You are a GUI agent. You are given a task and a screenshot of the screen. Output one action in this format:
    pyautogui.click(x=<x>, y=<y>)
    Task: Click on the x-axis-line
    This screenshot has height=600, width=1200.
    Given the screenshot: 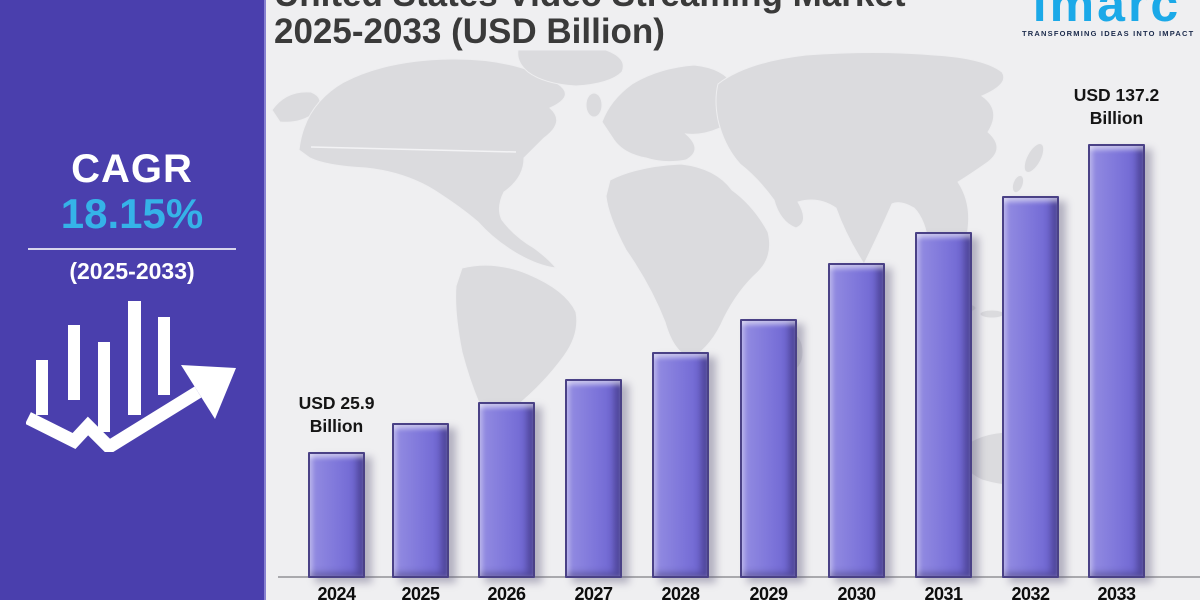 What is the action you would take?
    pyautogui.click(x=739, y=577)
    